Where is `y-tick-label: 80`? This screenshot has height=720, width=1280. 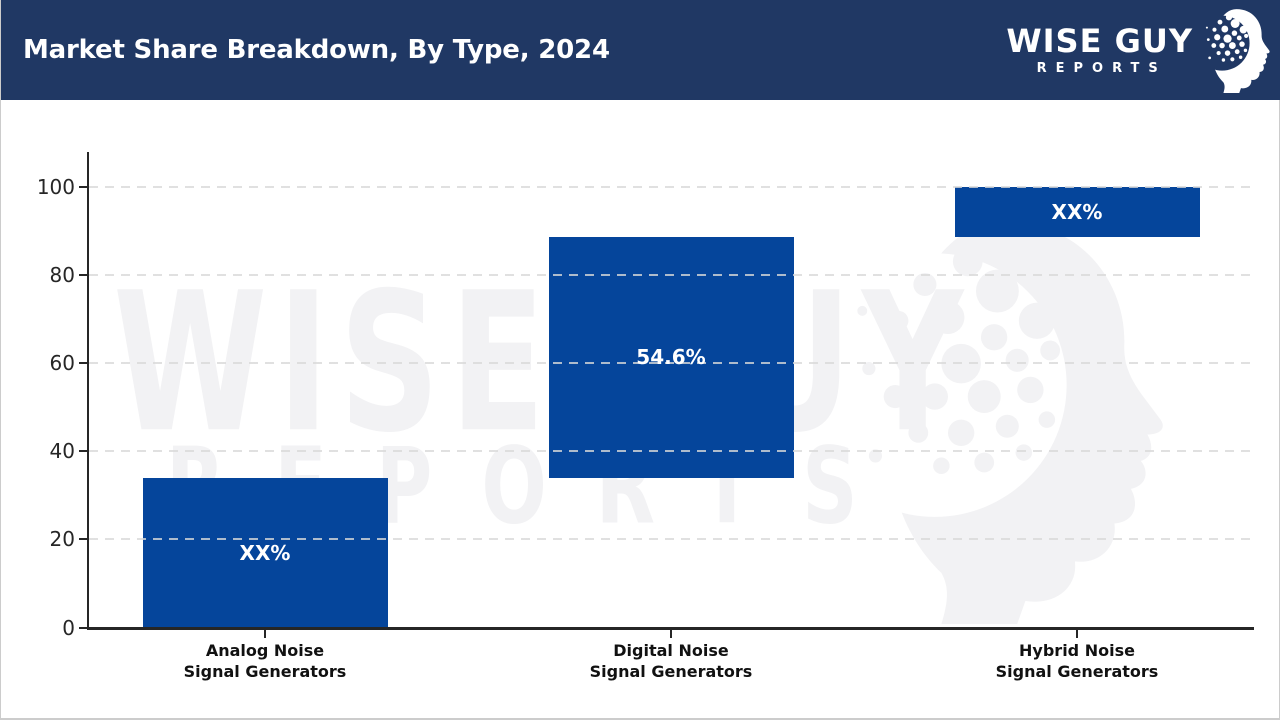 y-tick-label: 80 is located at coordinates (62, 274).